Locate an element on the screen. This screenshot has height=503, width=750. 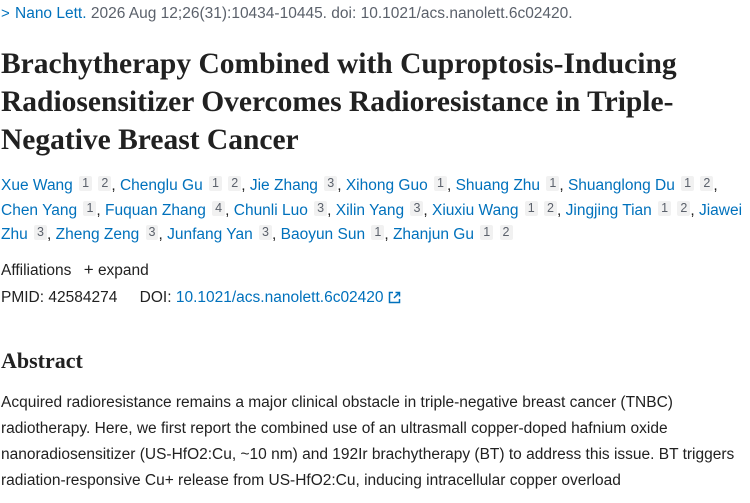
author: Xiuxiu Wang 1 2 is located at coordinates (494, 209).